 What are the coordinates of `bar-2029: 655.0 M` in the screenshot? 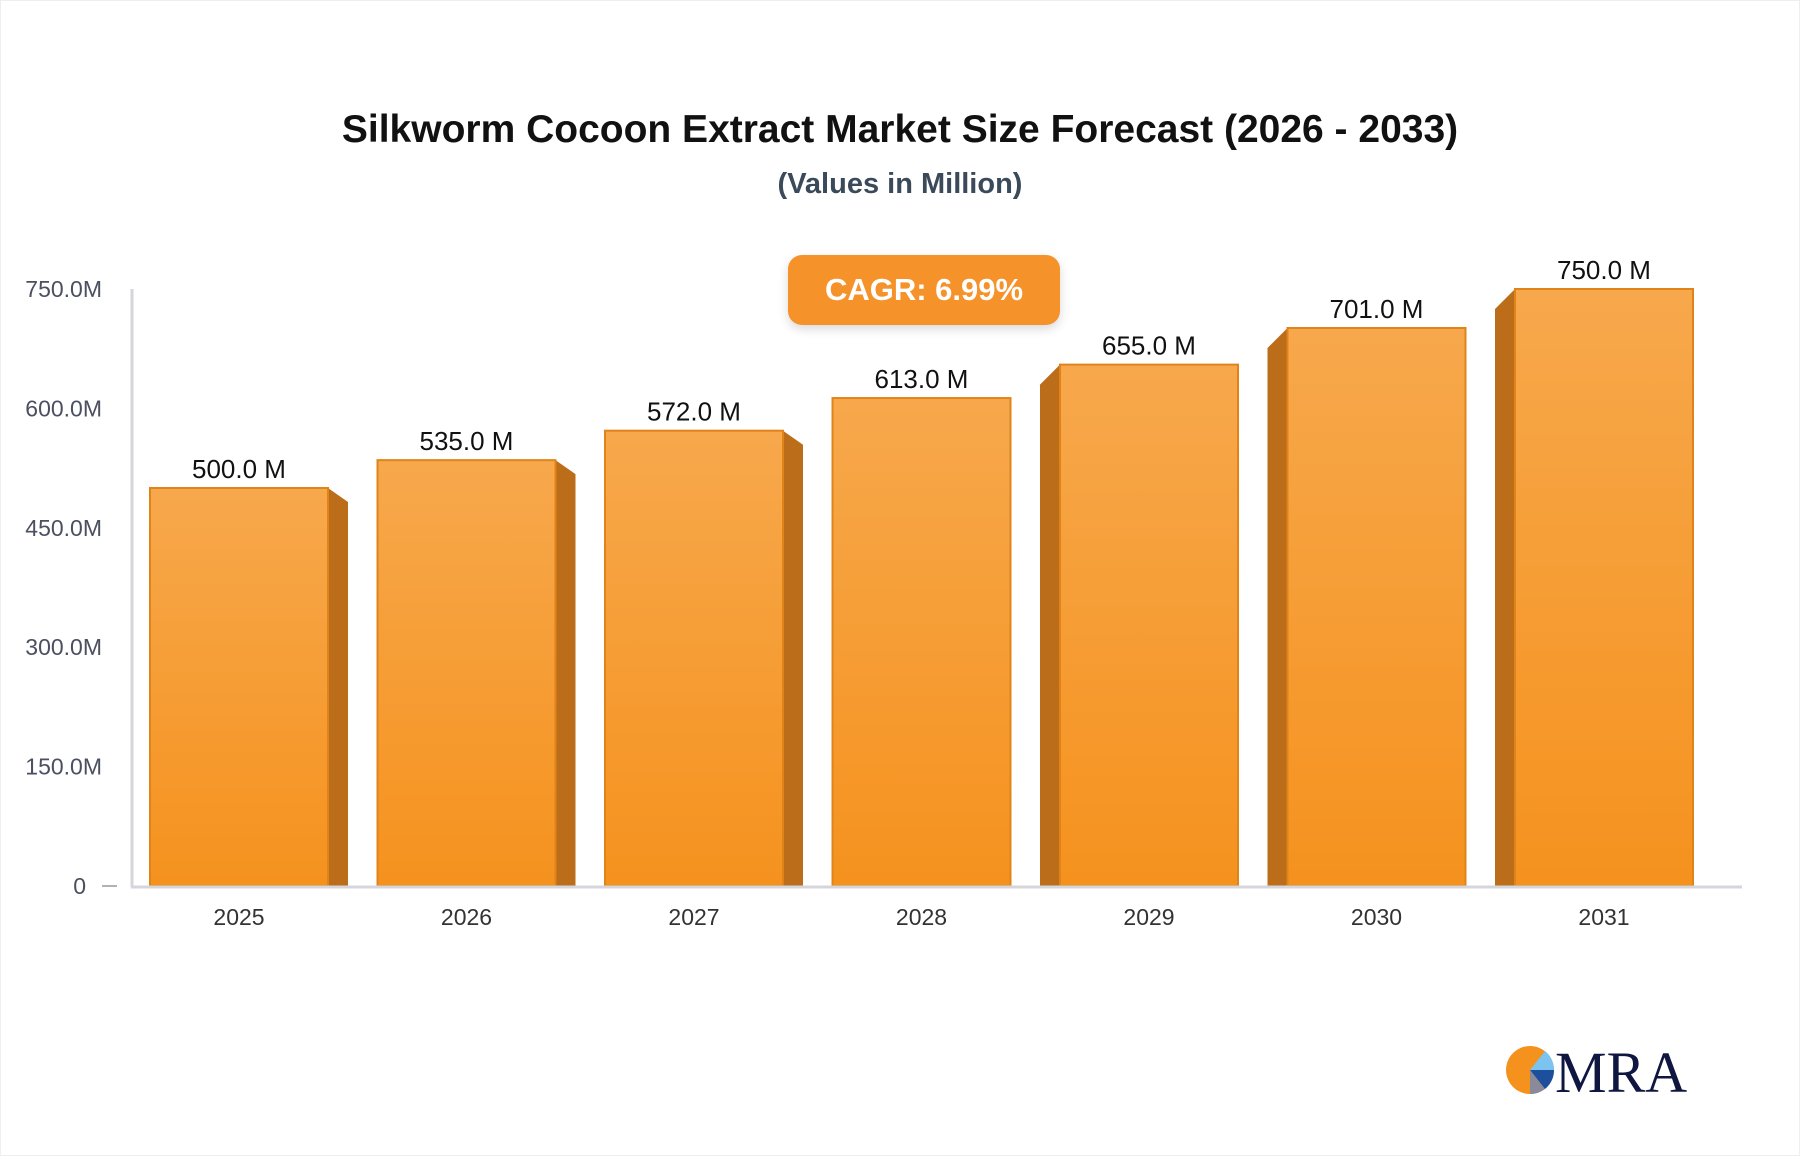 It's located at (1139, 609).